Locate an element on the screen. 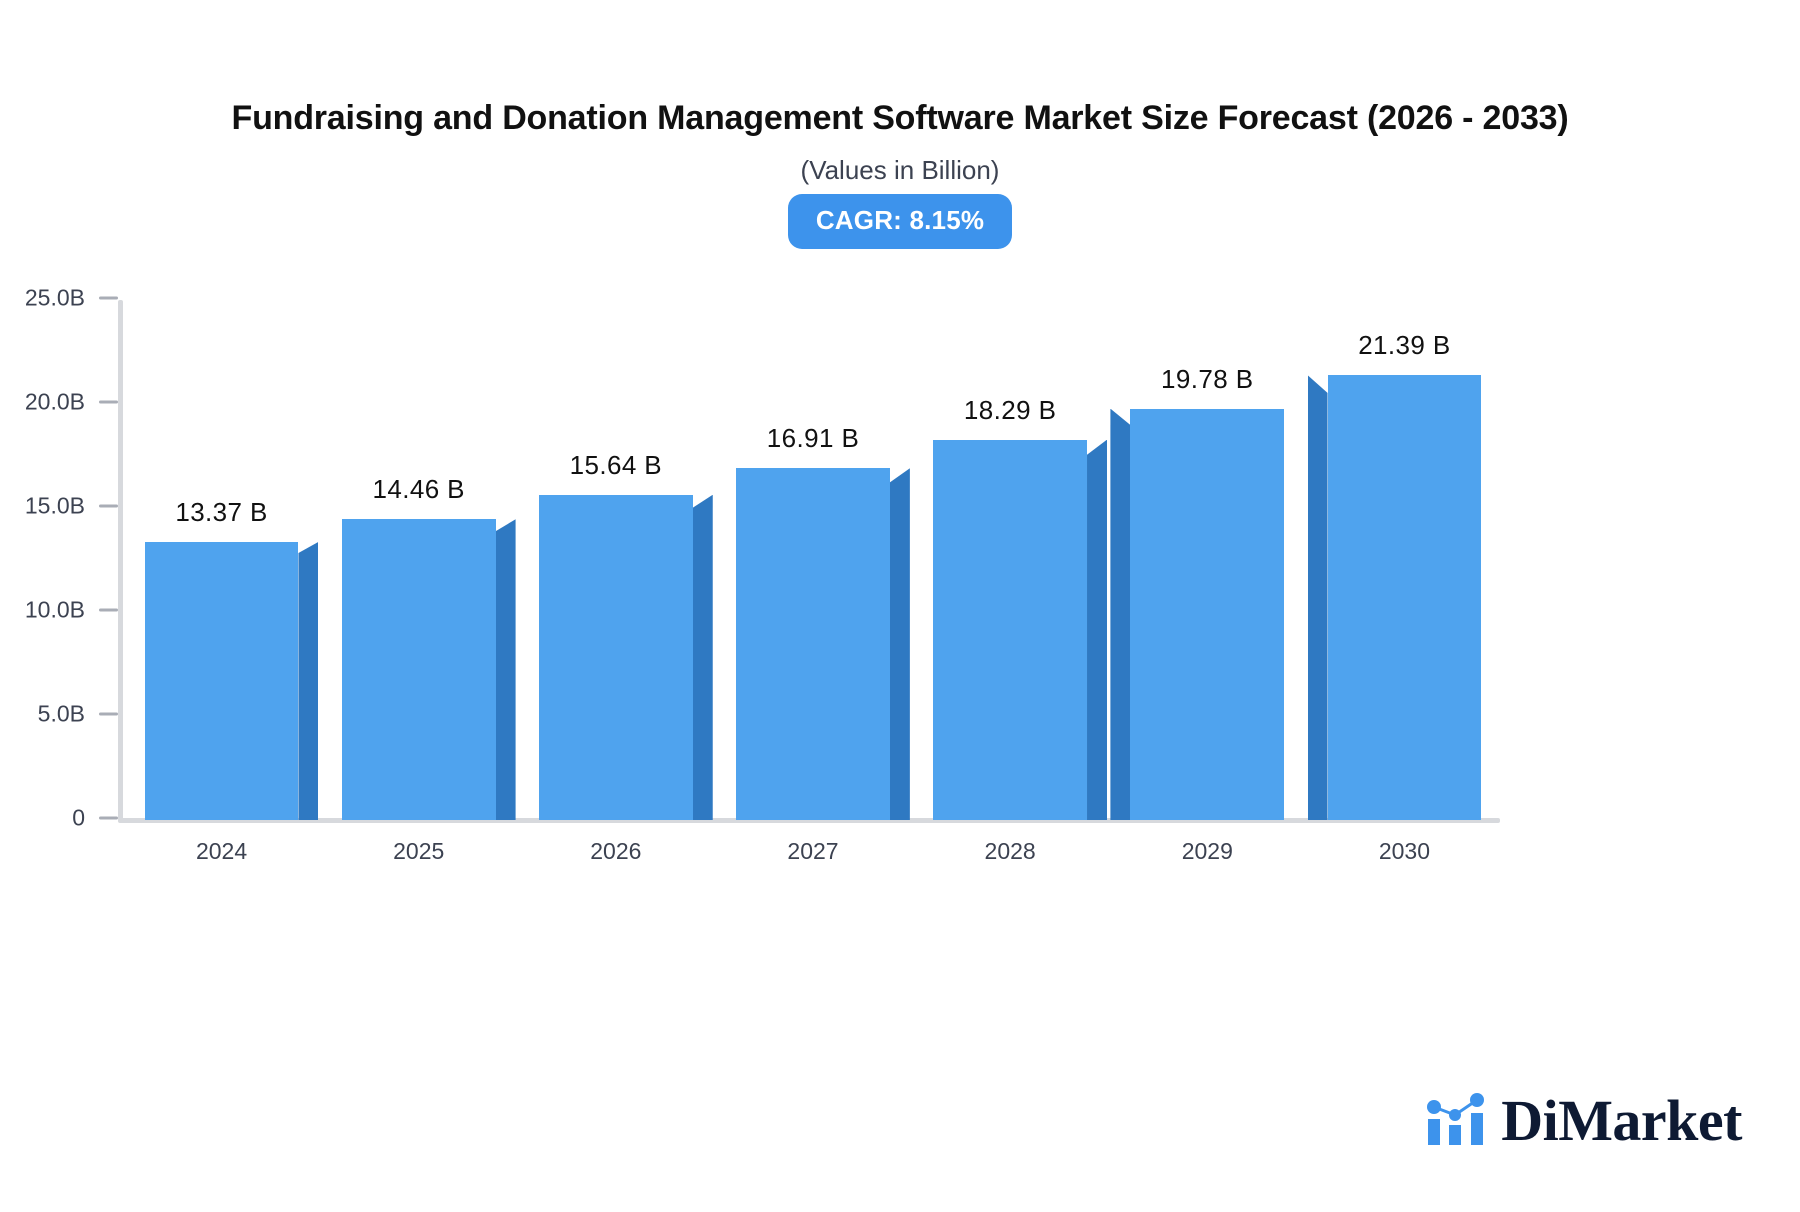 This screenshot has height=1212, width=1800. x-axis-tick-label: 2024 is located at coordinates (221, 851).